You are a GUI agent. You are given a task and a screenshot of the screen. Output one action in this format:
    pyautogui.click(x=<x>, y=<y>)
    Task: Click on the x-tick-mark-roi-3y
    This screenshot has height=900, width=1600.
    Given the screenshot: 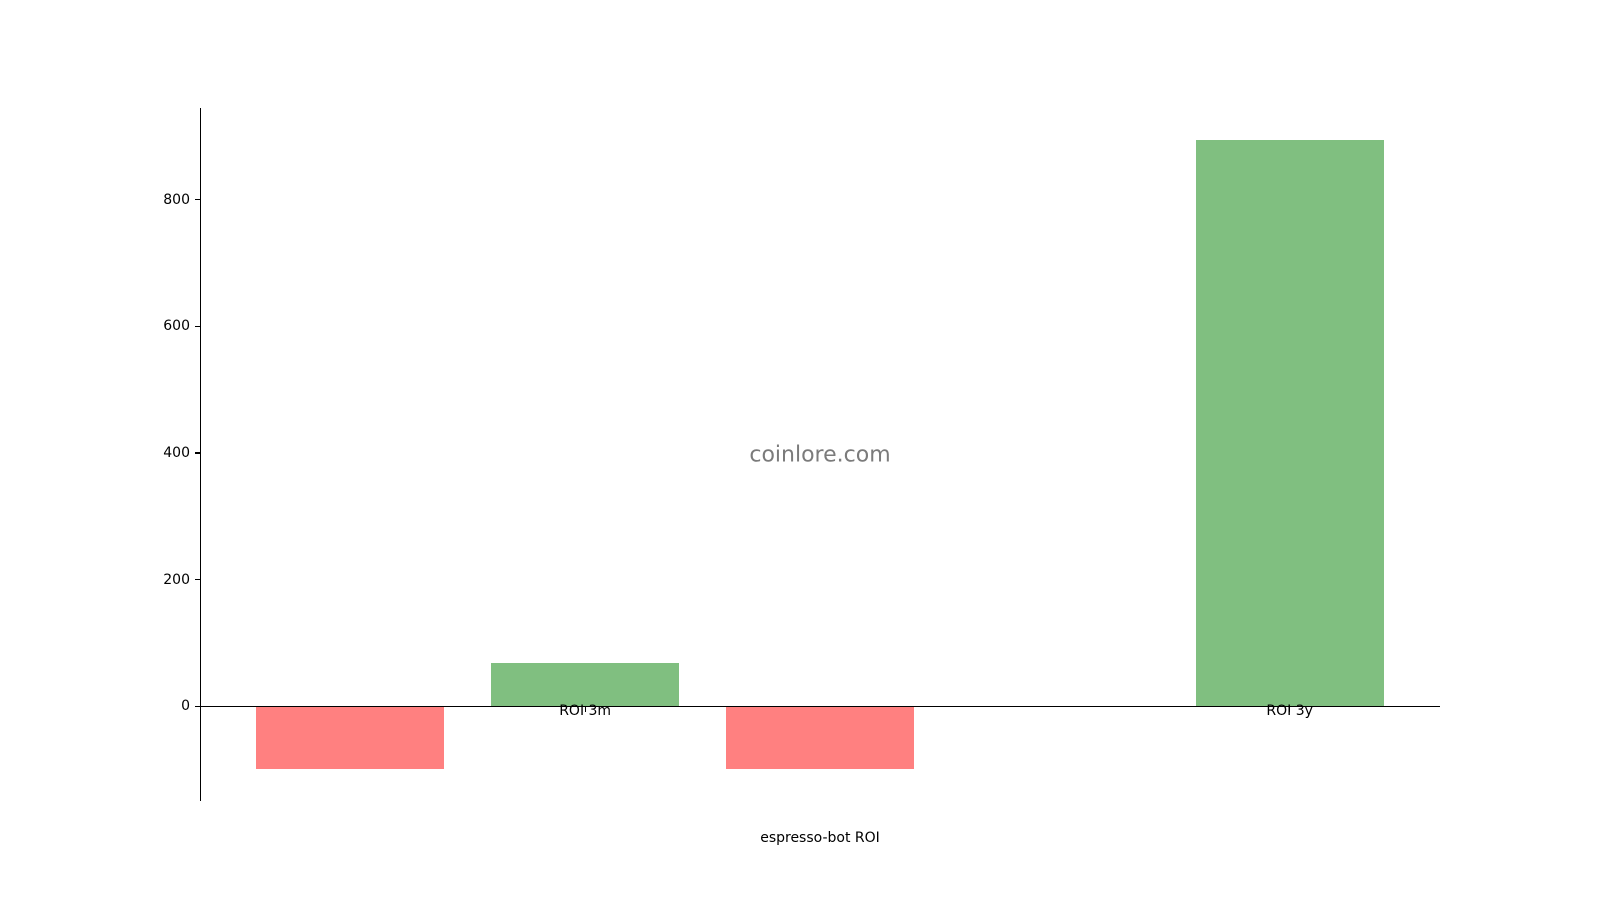 What is the action you would take?
    pyautogui.click(x=1290, y=709)
    